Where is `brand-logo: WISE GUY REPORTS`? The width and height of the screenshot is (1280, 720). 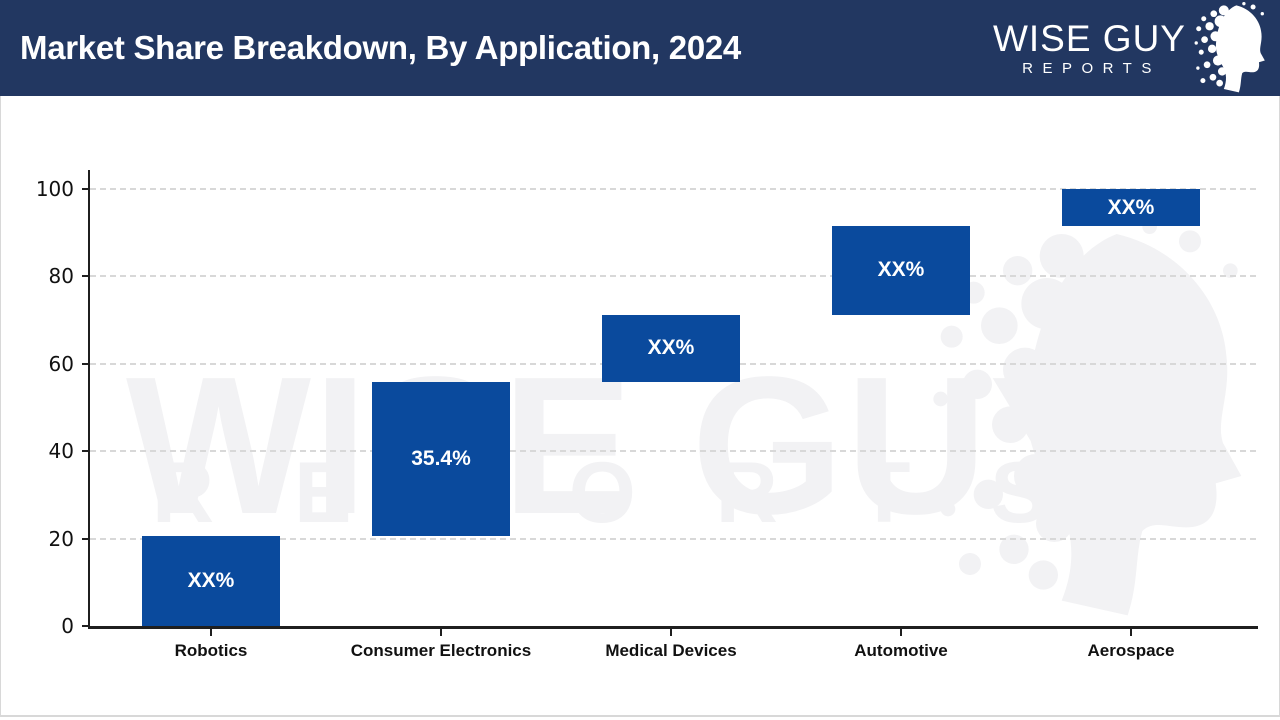
brand-logo: WISE GUY REPORTS is located at coordinates (1136, 48).